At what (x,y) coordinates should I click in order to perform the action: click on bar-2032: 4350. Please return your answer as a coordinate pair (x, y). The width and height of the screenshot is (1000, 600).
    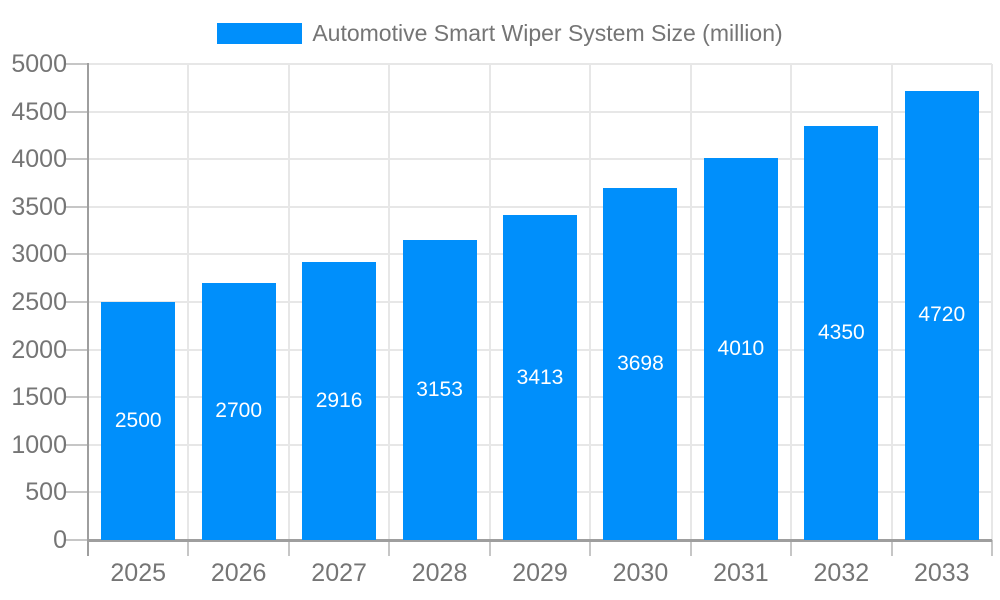
    Looking at the image, I should click on (841, 332).